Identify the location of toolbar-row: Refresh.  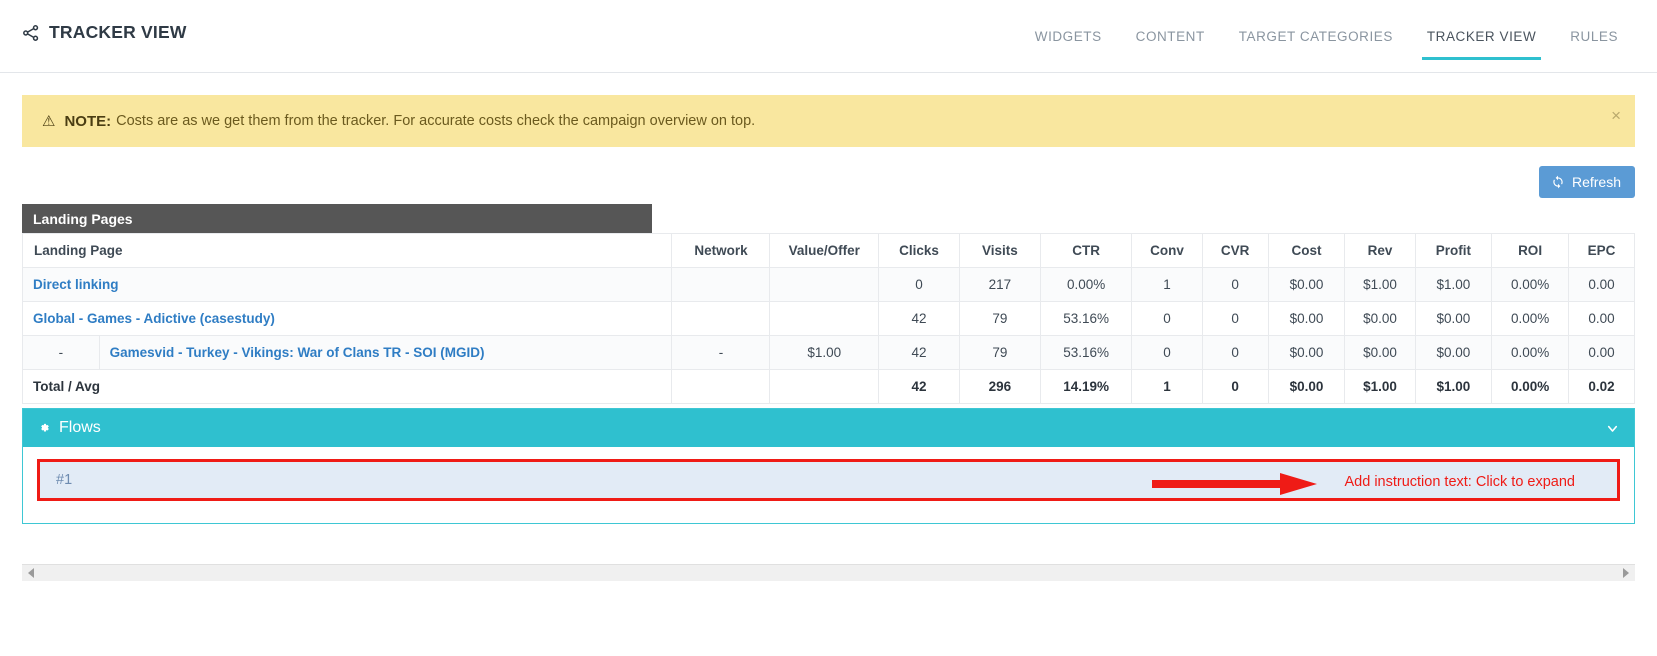
(828, 188).